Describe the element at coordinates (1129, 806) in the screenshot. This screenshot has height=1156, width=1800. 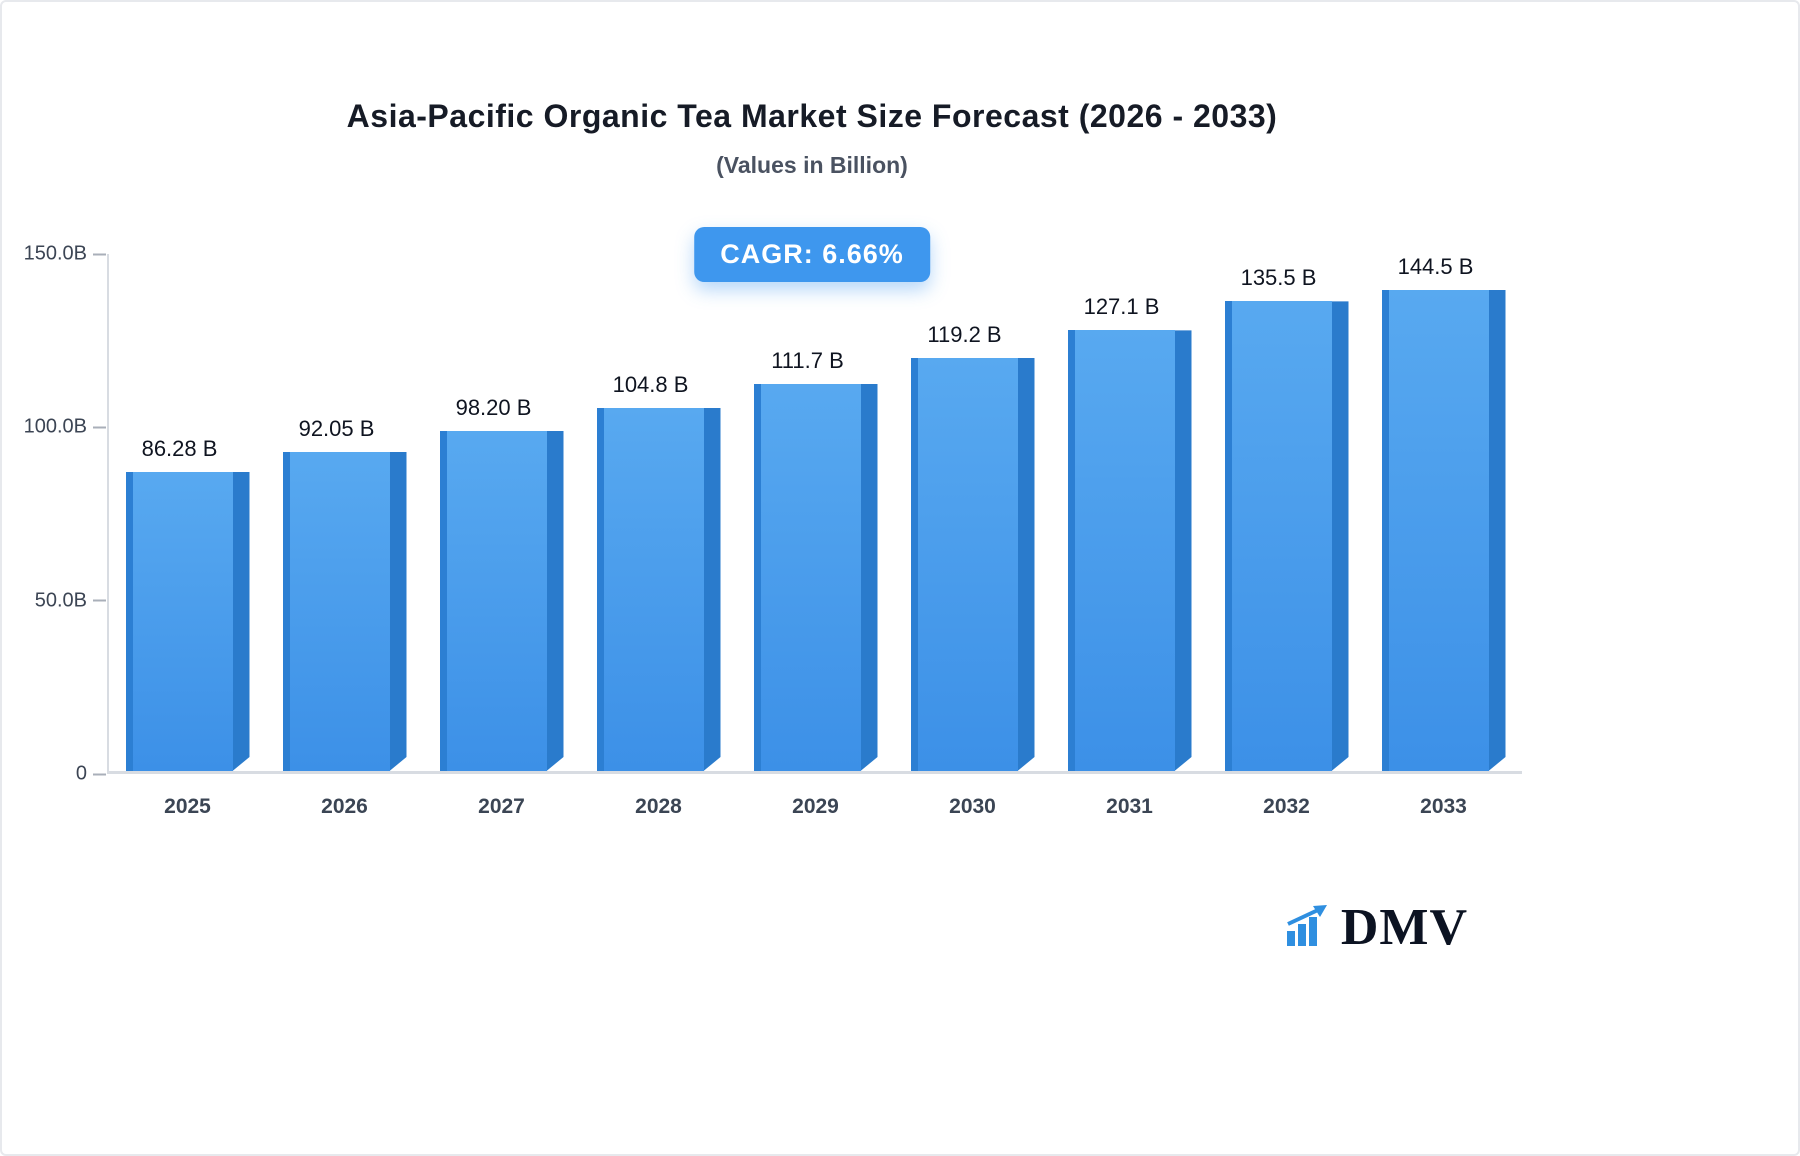
I see `x-axis-label: 2031` at that location.